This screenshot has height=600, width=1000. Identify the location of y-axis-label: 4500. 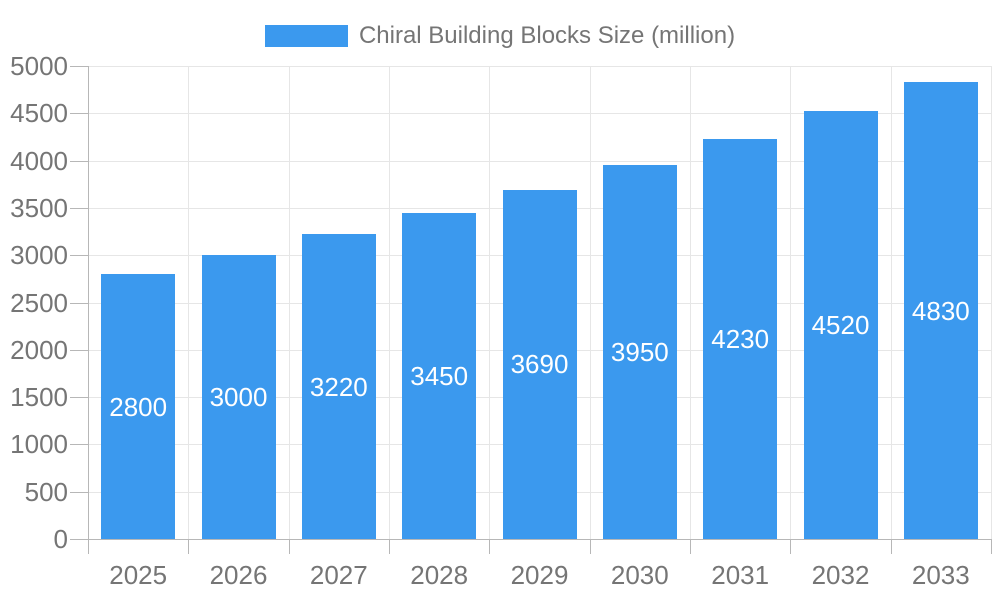
(39, 113).